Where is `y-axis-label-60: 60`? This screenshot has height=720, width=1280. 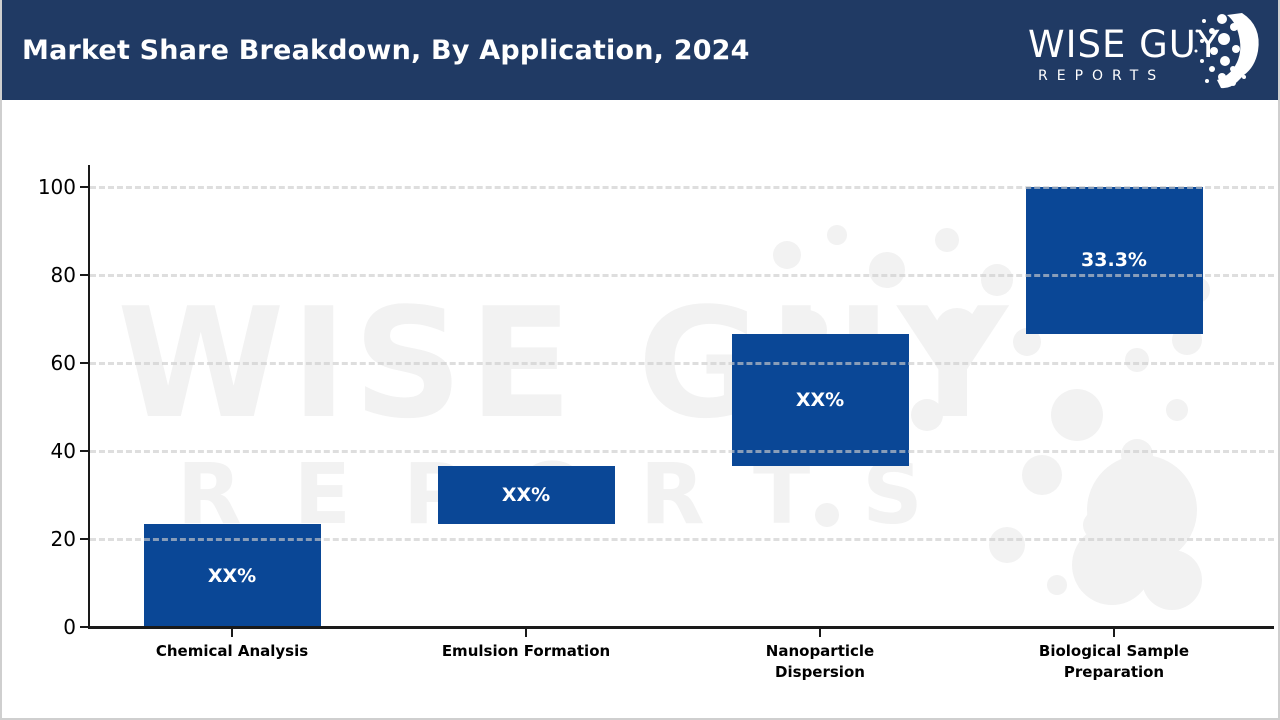 y-axis-label-60: 60 is located at coordinates (63, 363).